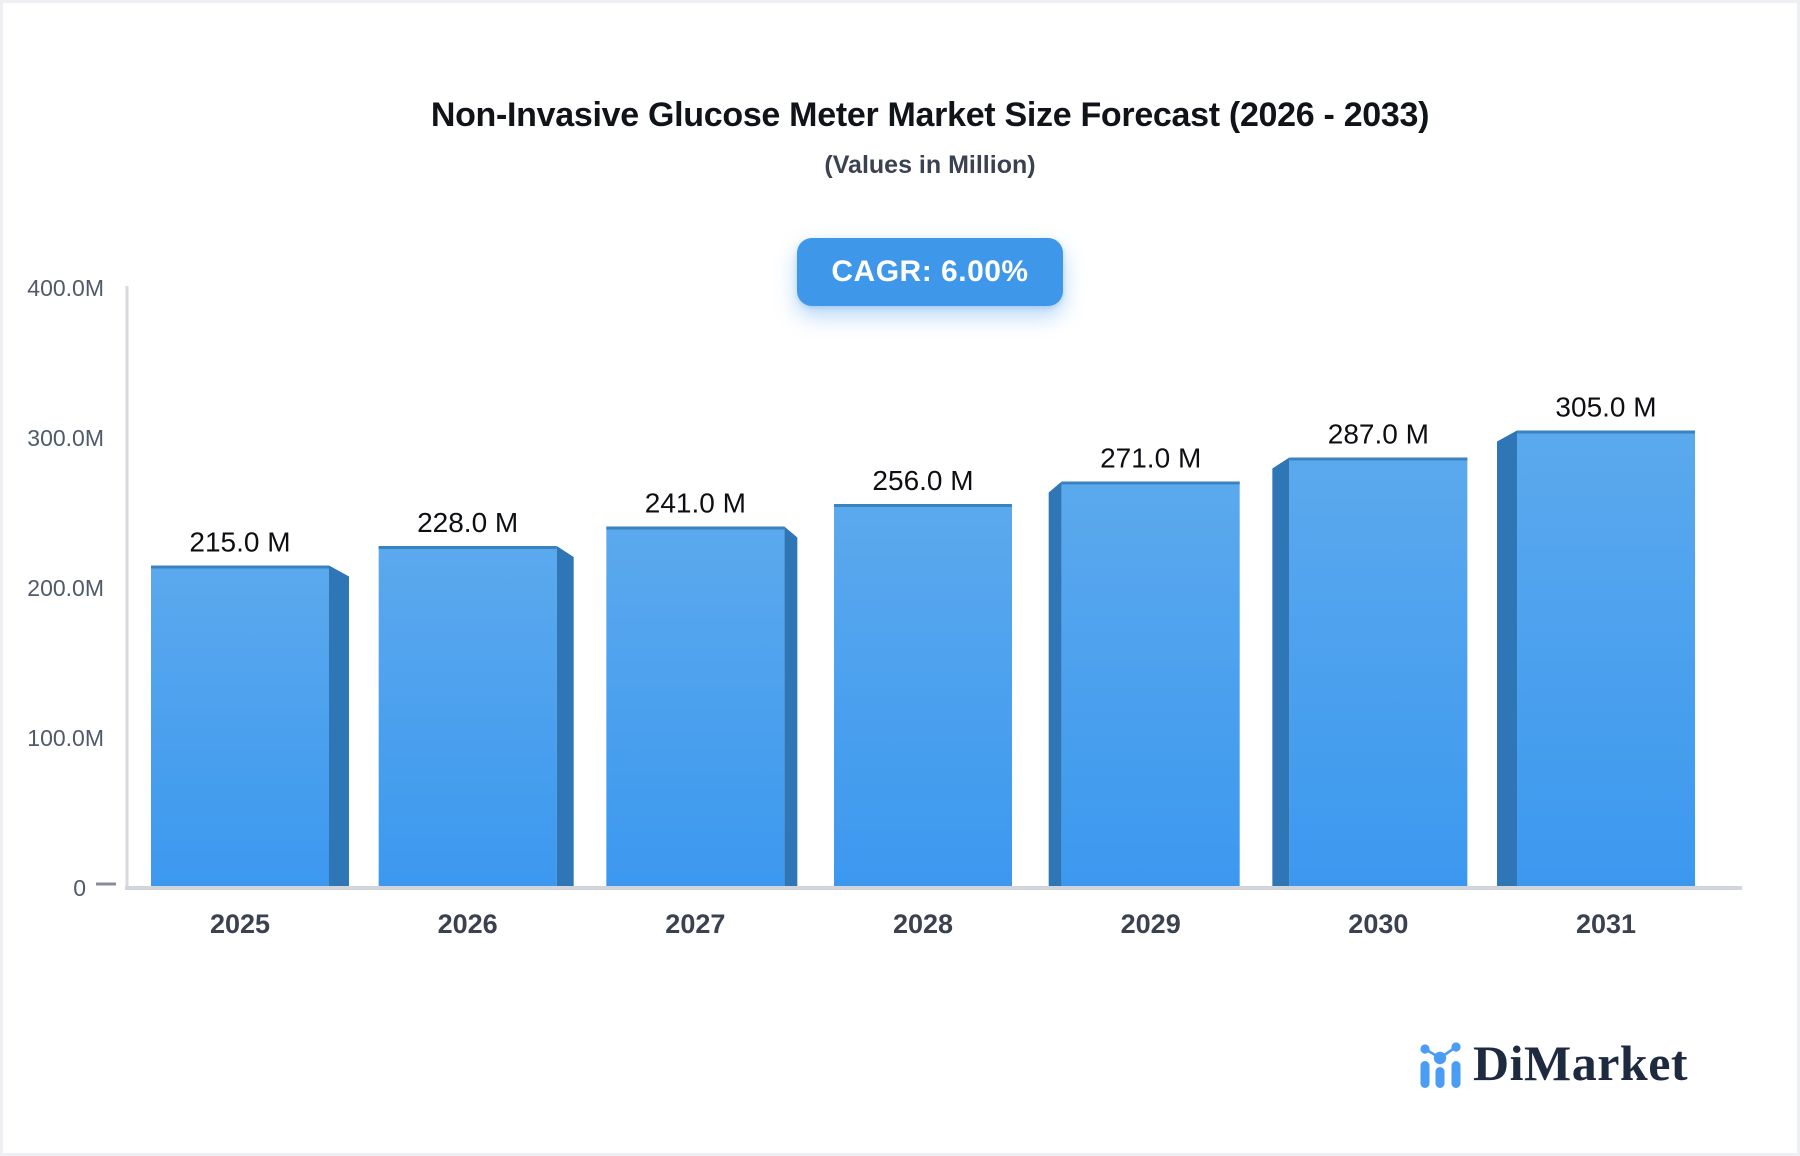 The height and width of the screenshot is (1156, 1800). I want to click on bar-2031: 305.0 M, so click(1596, 640).